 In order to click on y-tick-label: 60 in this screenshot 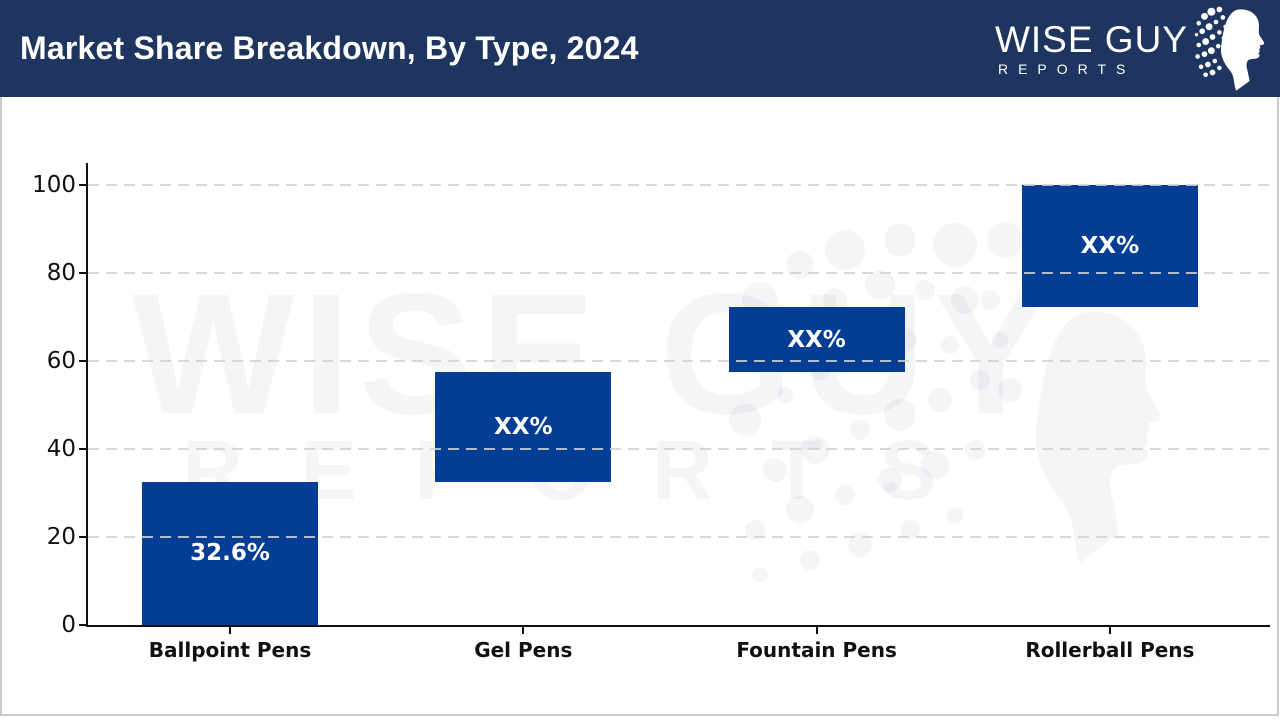, I will do `click(61, 361)`.